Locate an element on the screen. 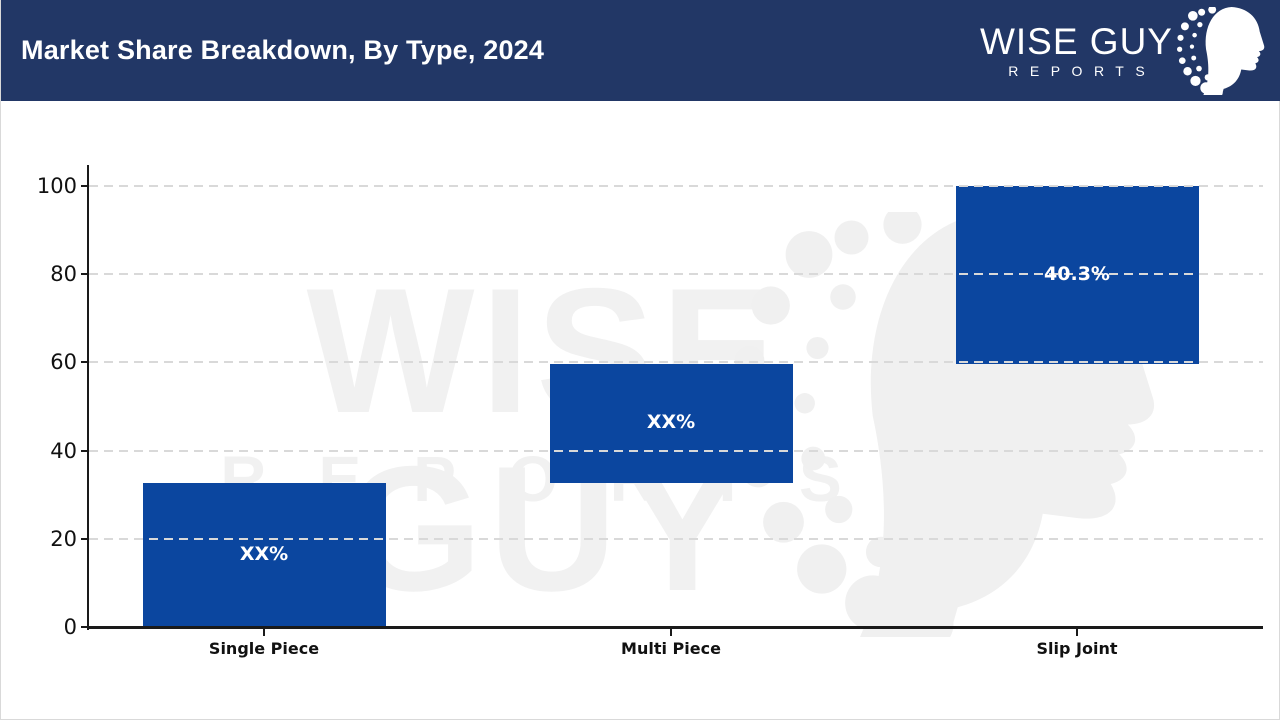  y-axis-tick-label: 0 is located at coordinates (70, 627).